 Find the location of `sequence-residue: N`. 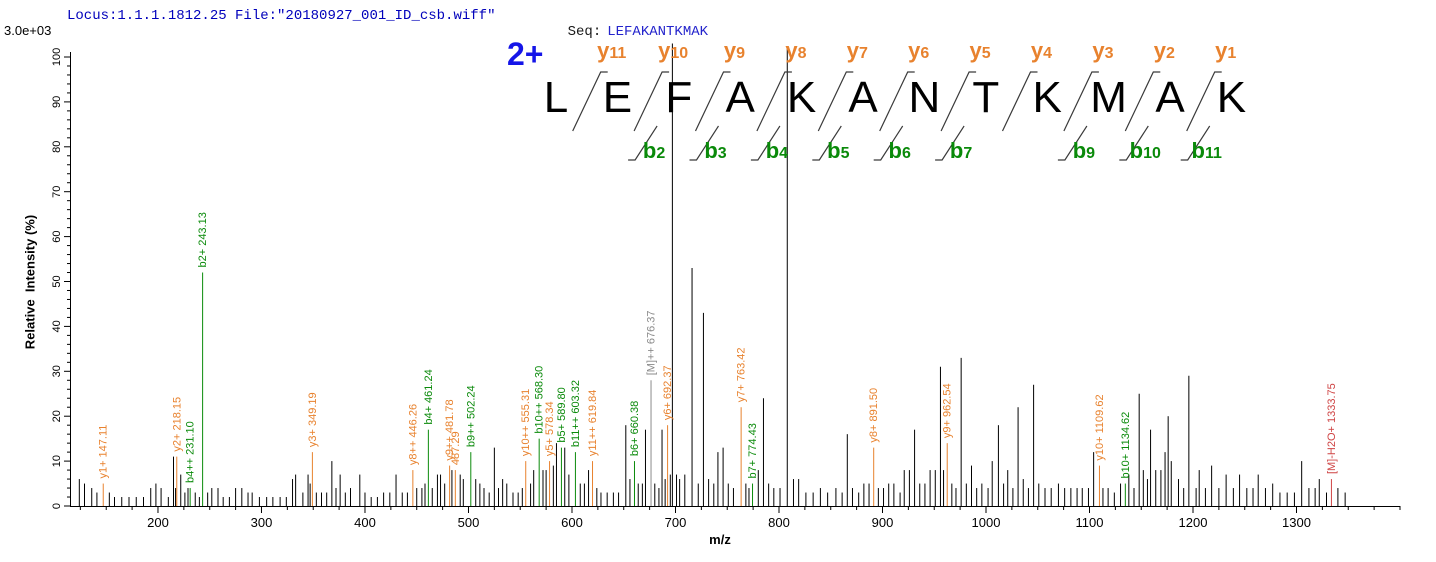

sequence-residue: N is located at coordinates (924, 97).